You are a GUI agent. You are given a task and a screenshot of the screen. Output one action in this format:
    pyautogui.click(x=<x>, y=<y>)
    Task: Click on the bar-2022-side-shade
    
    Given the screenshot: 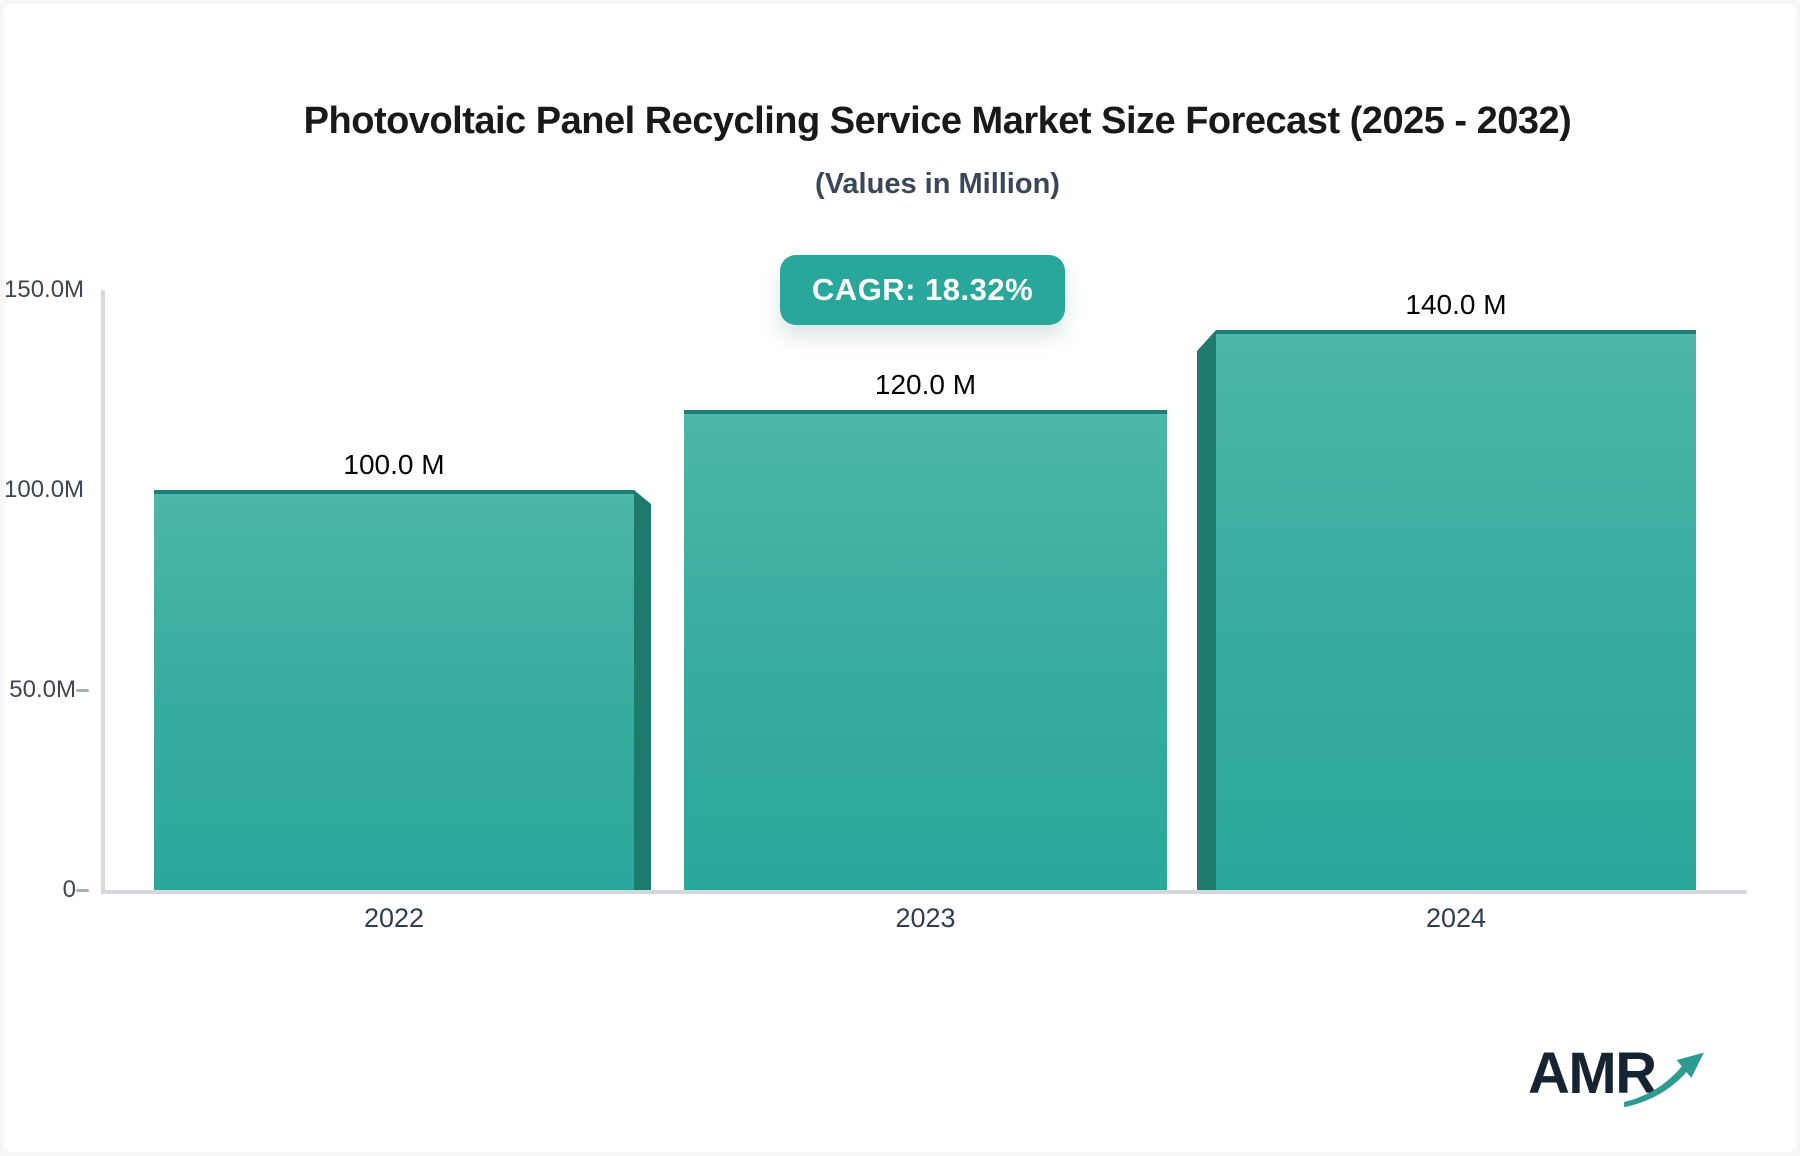 What is the action you would take?
    pyautogui.click(x=642, y=690)
    